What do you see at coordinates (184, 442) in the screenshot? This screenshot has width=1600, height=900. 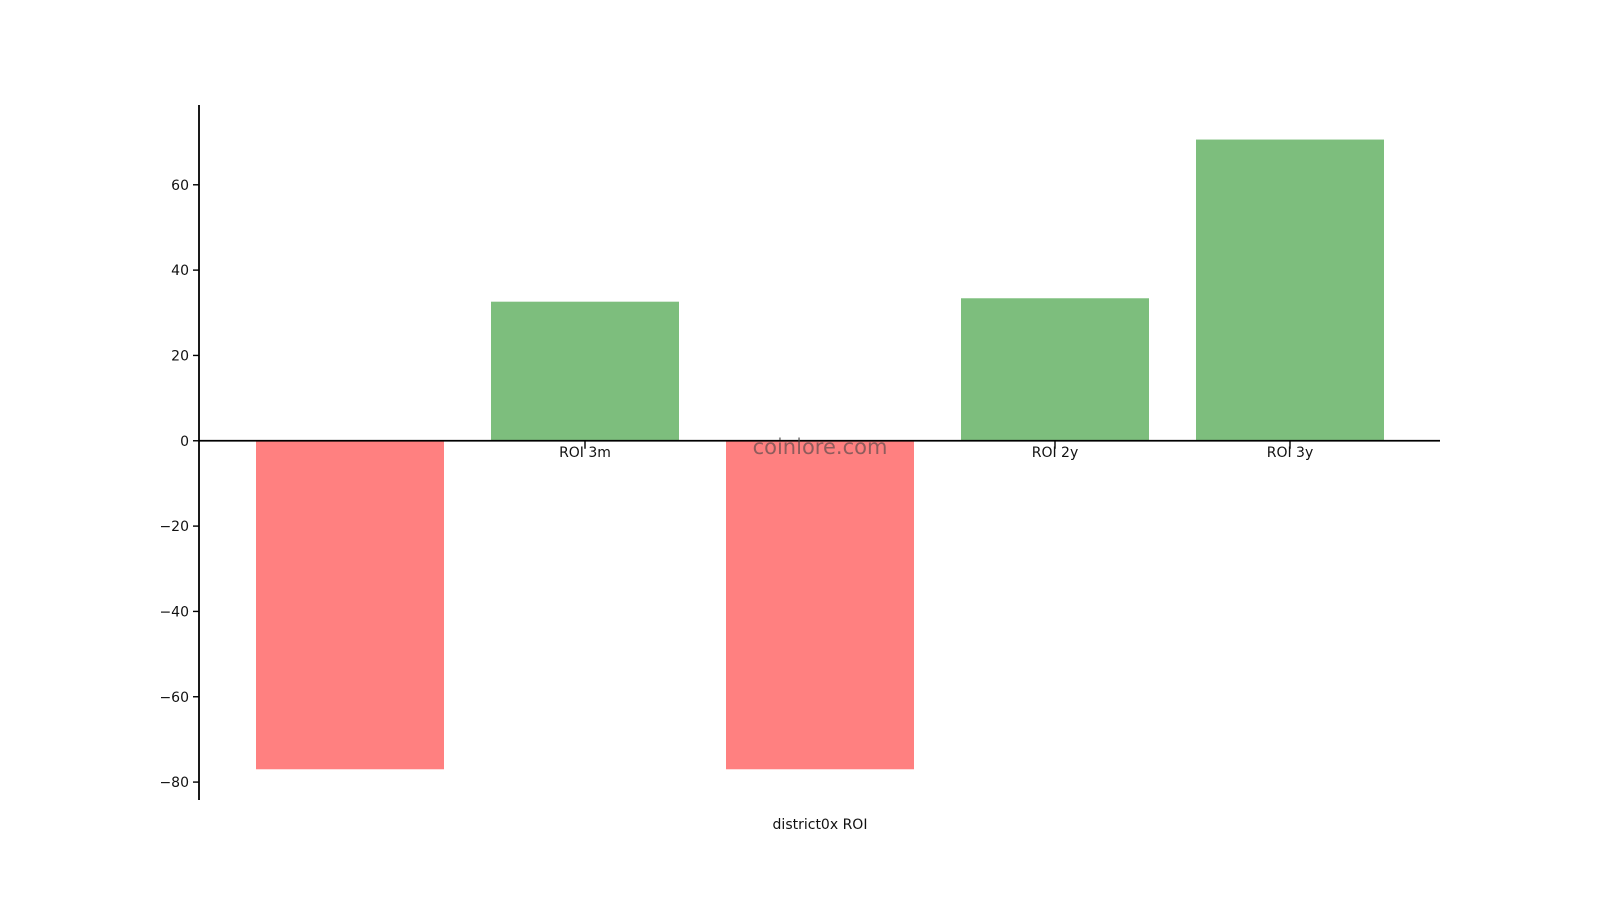 I see `y-tick-label: 0` at bounding box center [184, 442].